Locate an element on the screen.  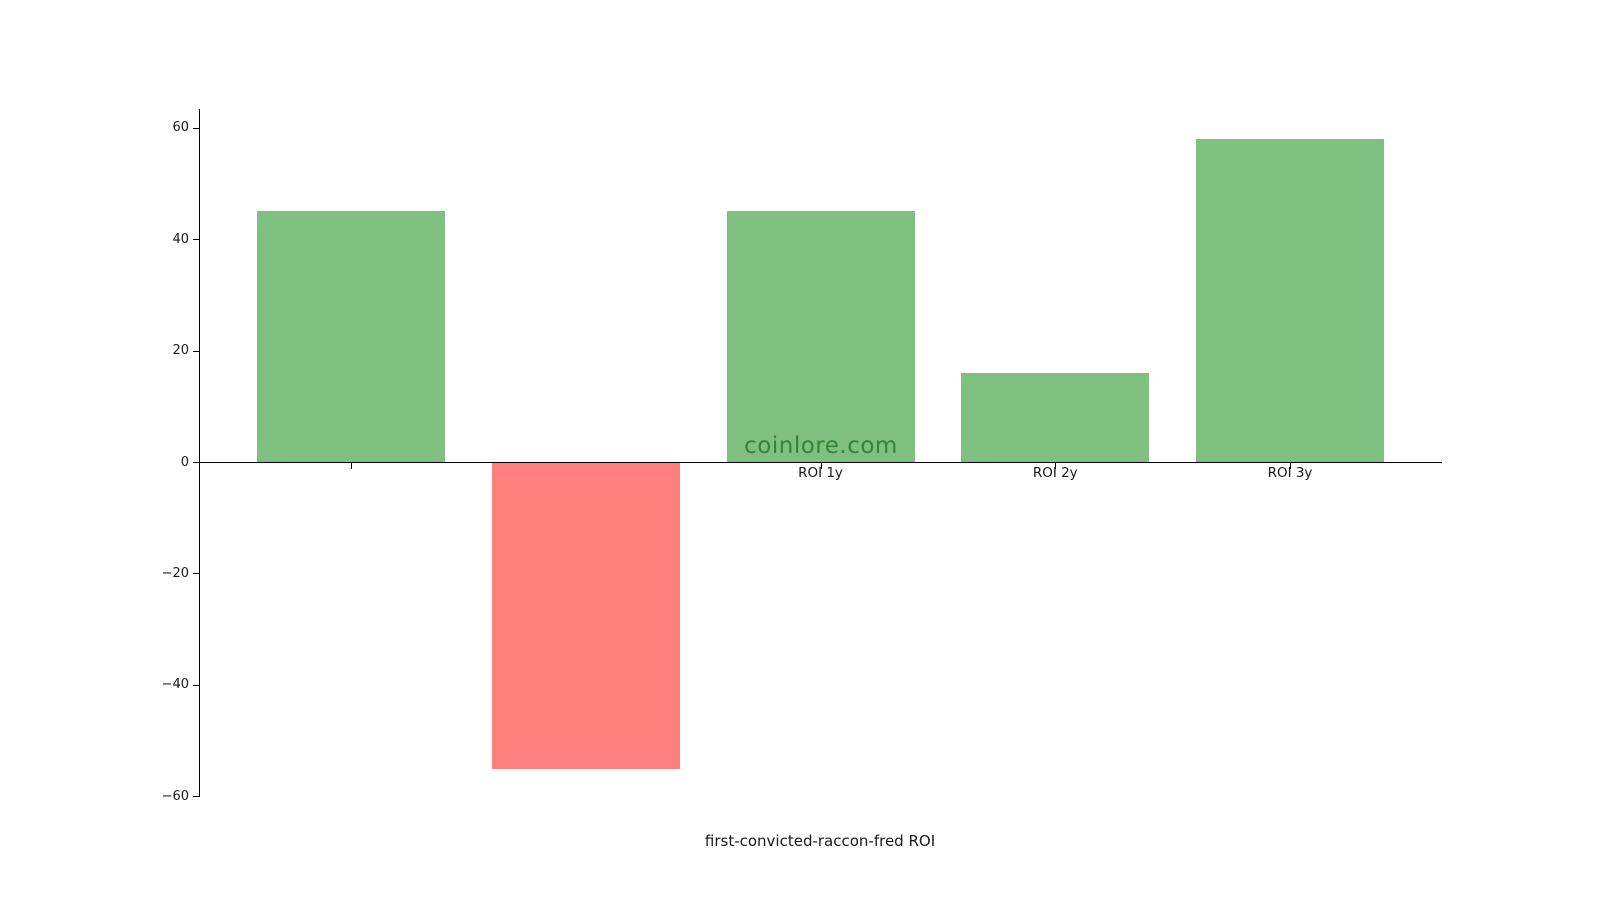
x-axis-zero-line is located at coordinates (821, 462).